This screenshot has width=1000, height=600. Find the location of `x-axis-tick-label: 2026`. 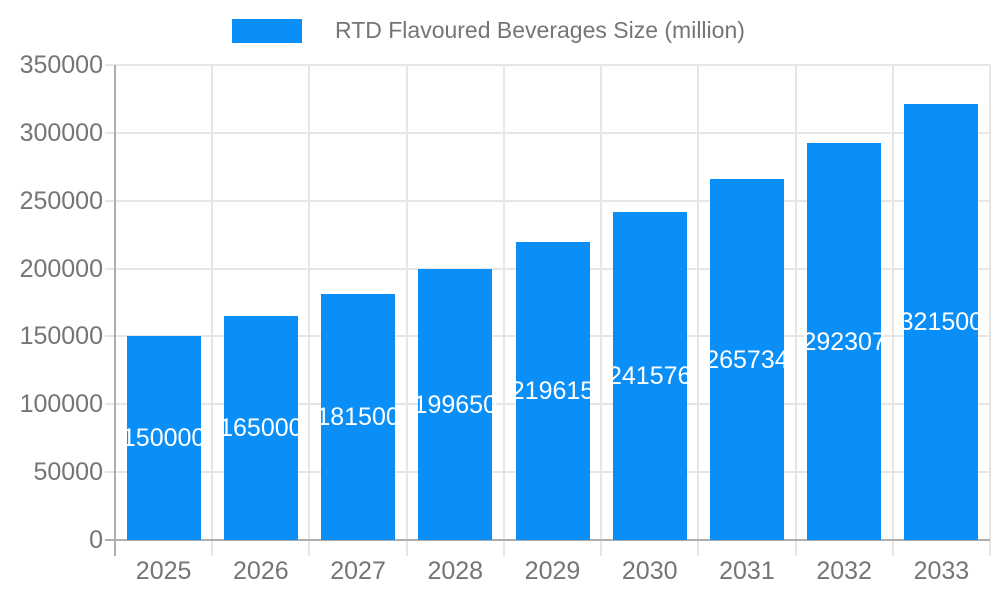

x-axis-tick-label: 2026 is located at coordinates (261, 571).